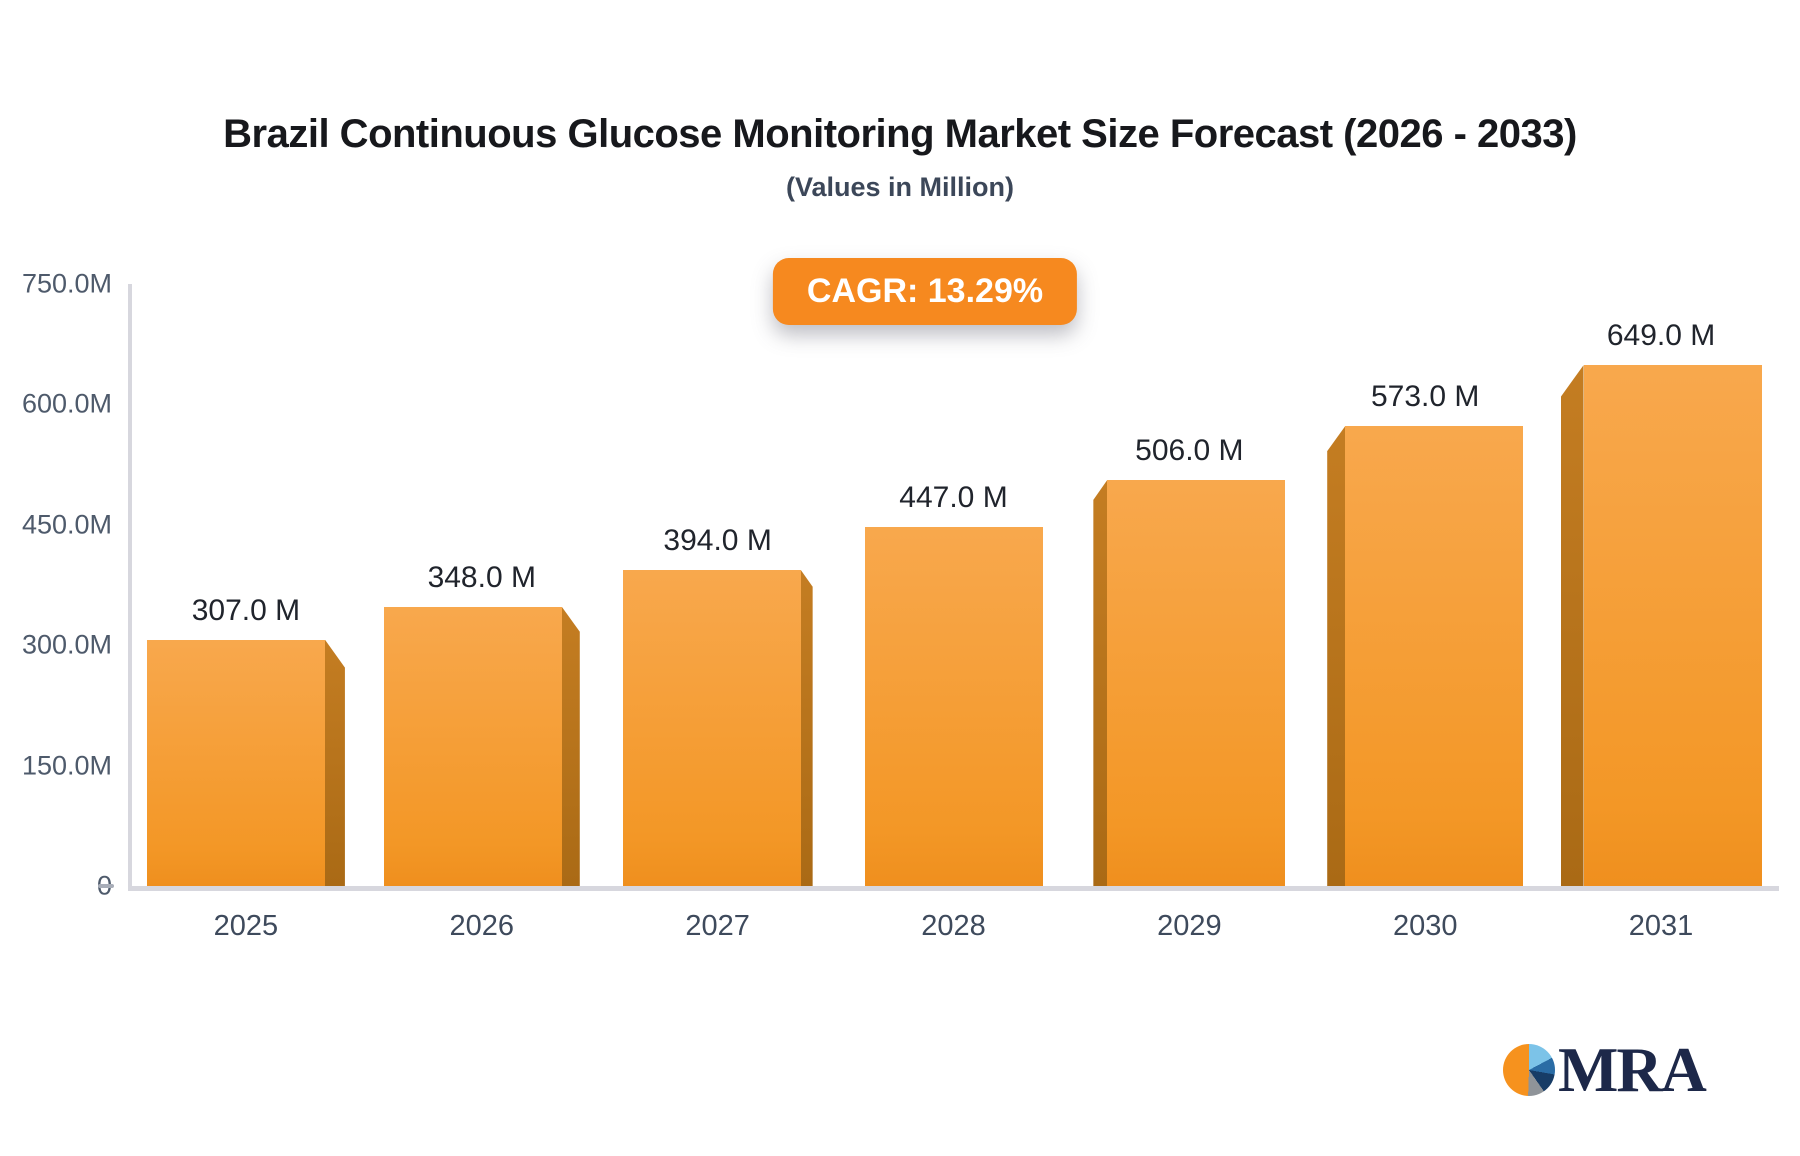 This screenshot has height=1156, width=1800. What do you see at coordinates (246, 610) in the screenshot?
I see `bar-value-label: 307.0 M` at bounding box center [246, 610].